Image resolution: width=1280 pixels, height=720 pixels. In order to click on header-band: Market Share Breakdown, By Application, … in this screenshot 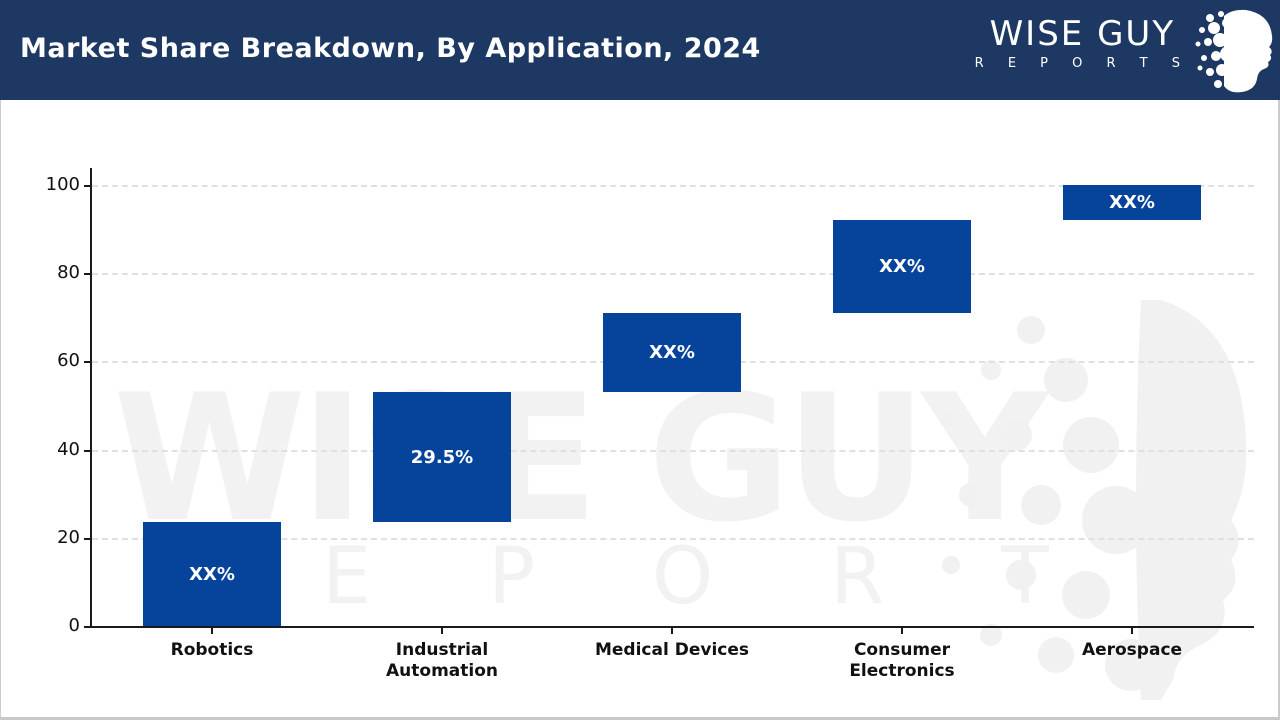, I will do `click(640, 50)`.